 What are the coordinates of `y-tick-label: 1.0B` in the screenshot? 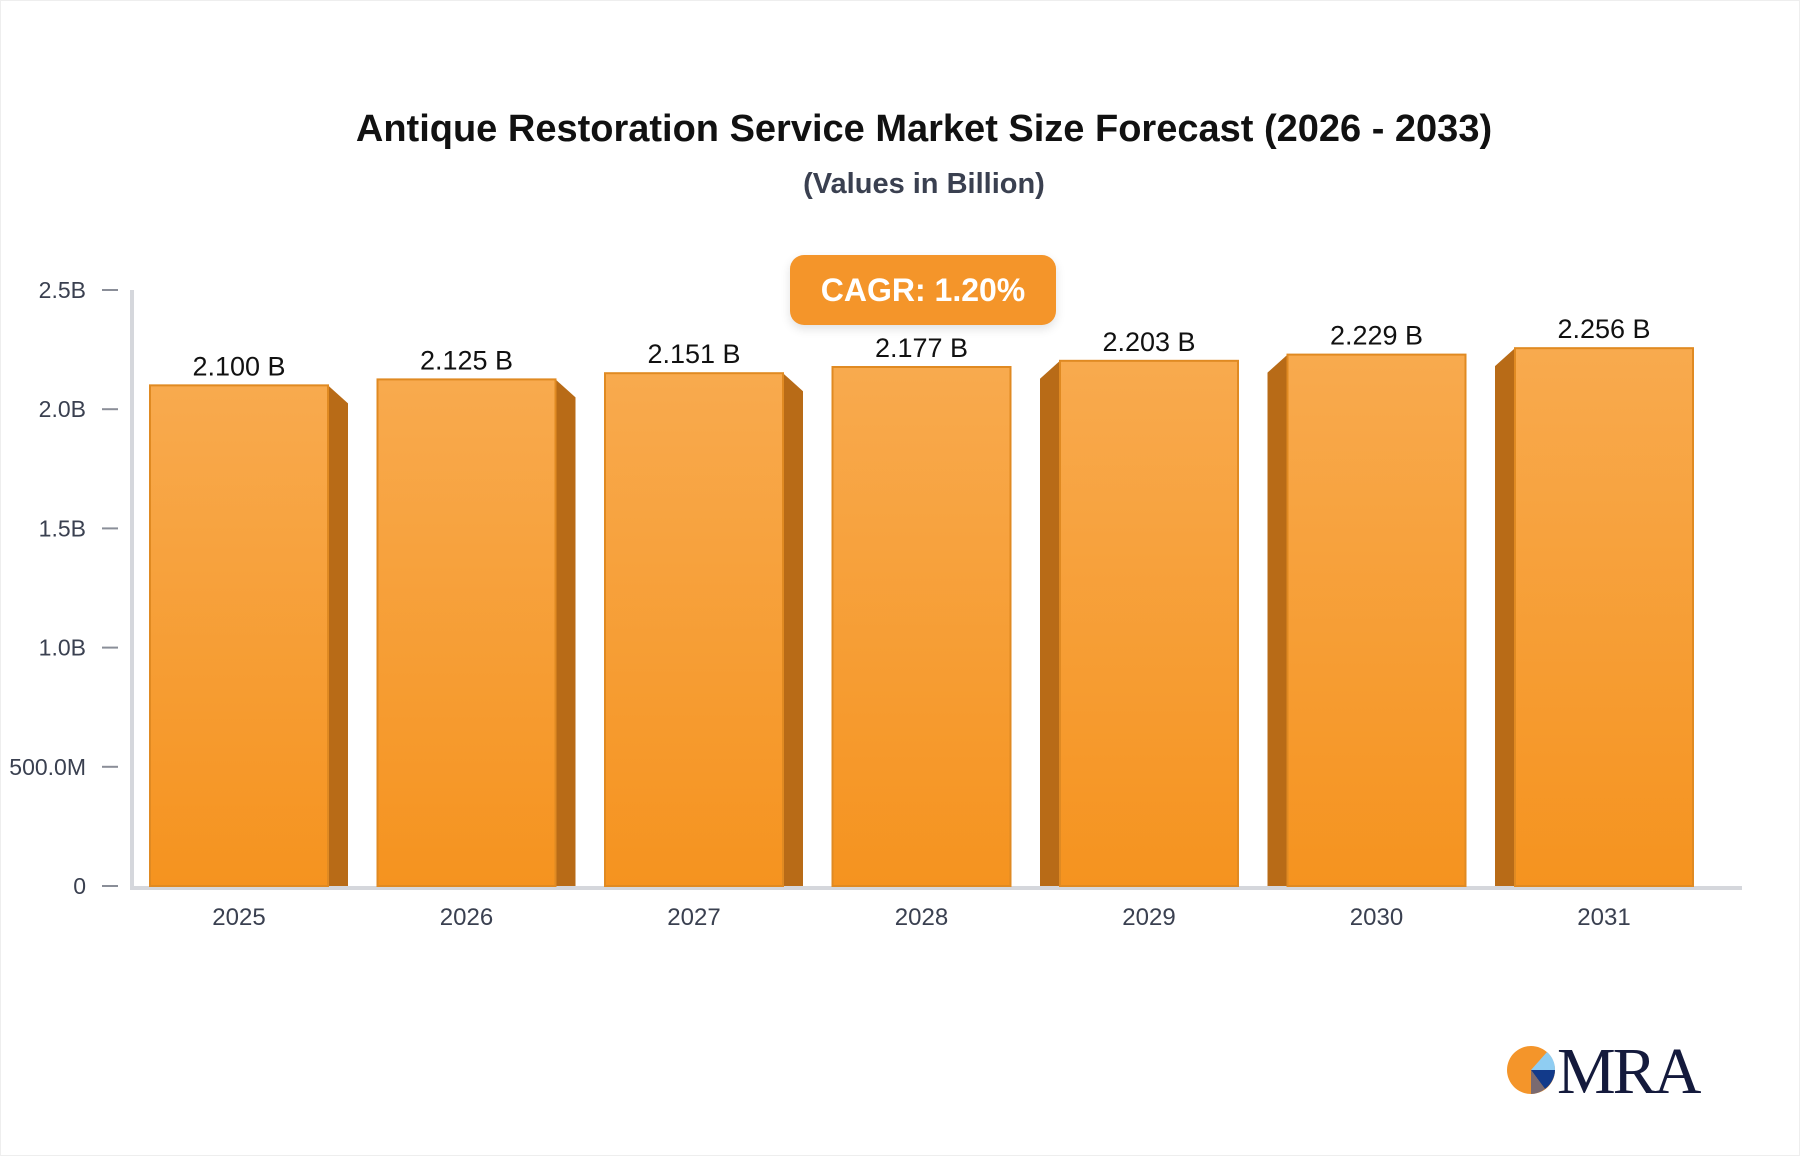 It's located at (62, 648).